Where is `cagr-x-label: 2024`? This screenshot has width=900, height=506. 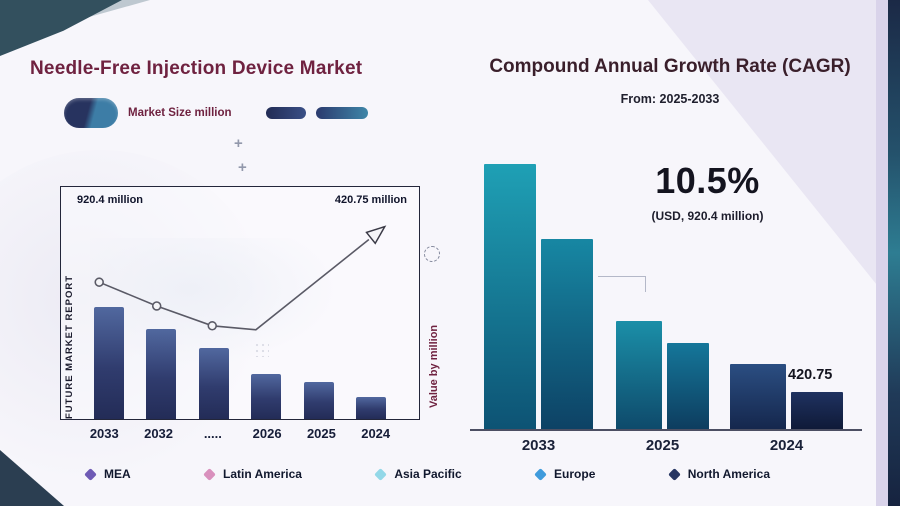 cagr-x-label: 2024 is located at coordinates (786, 445).